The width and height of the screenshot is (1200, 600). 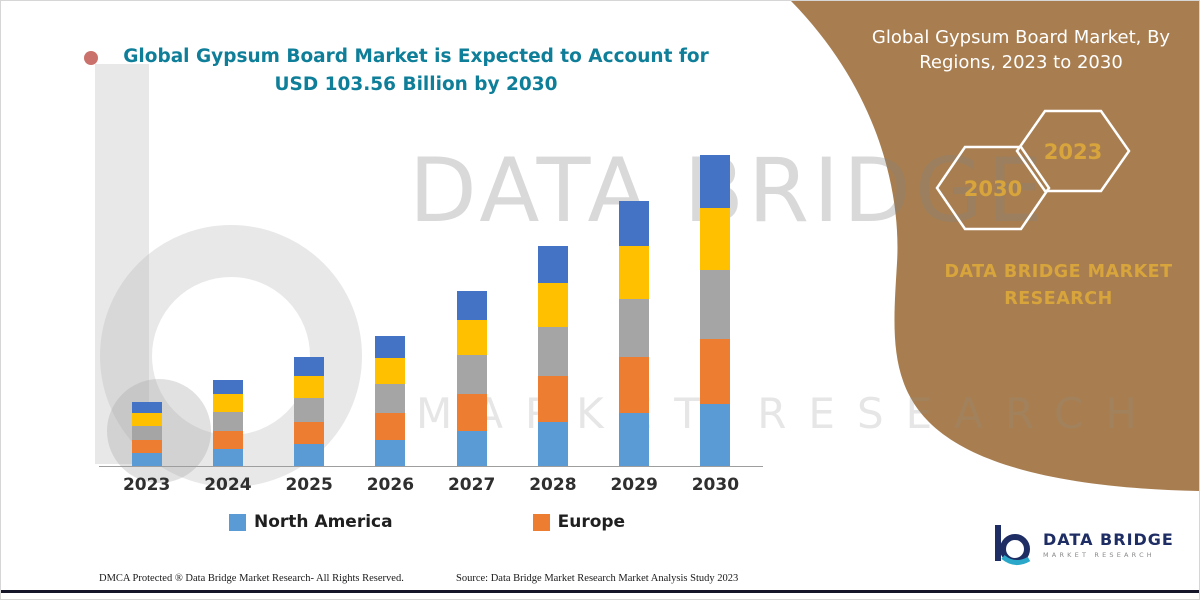 I want to click on watermark-text-market-research: MARKET RESEARCH, so click(x=787, y=413).